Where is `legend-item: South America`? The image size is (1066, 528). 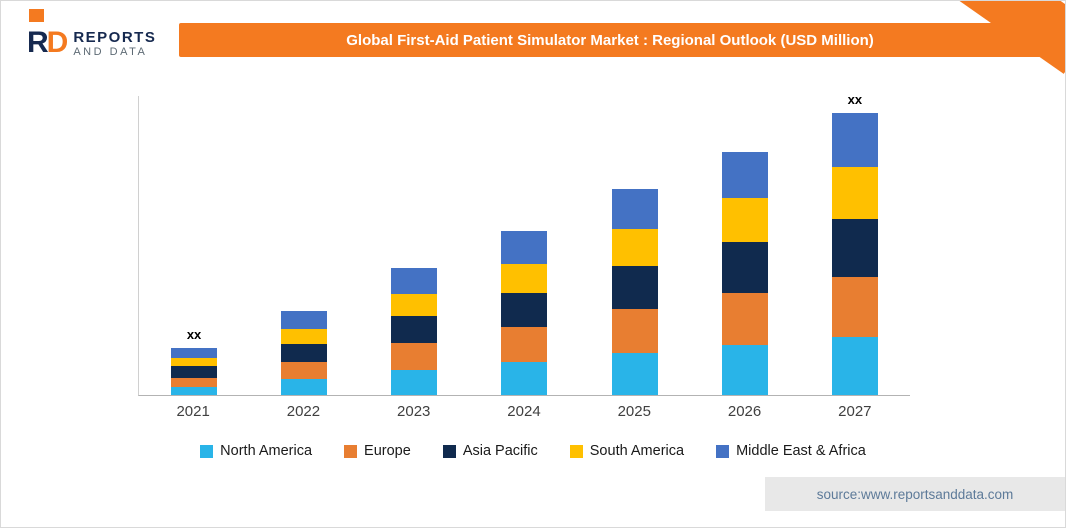
legend-item: South America is located at coordinates (627, 451).